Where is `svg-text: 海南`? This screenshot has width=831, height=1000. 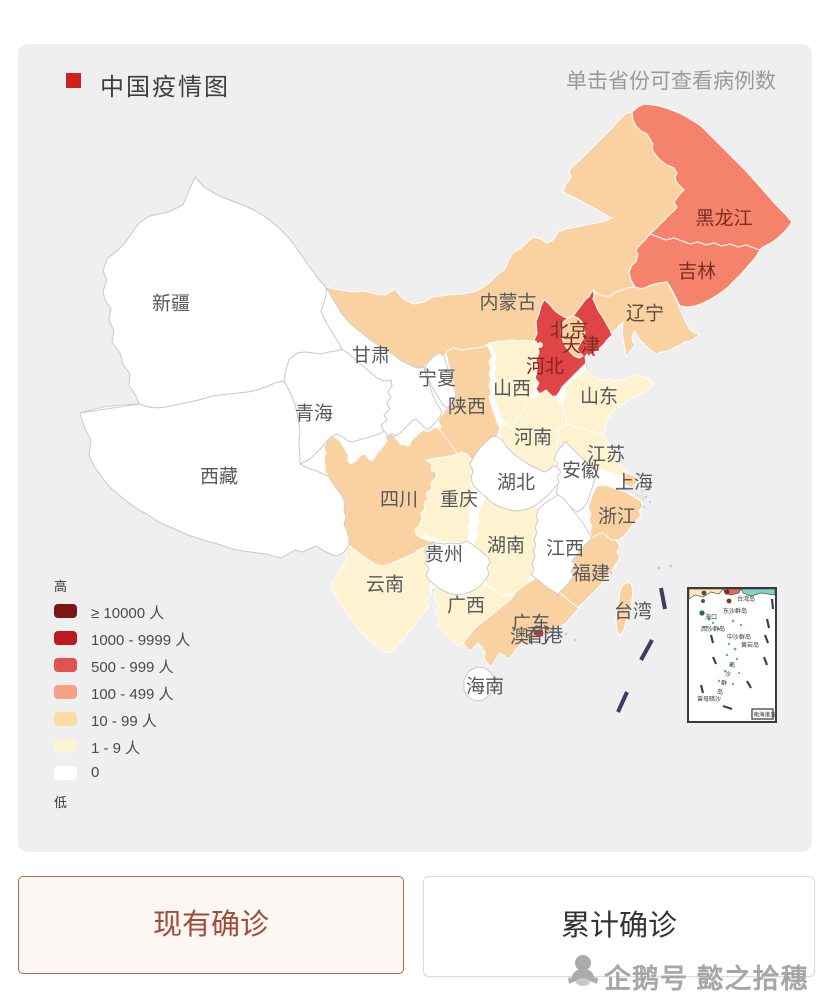
svg-text: 海南 is located at coordinates (485, 687).